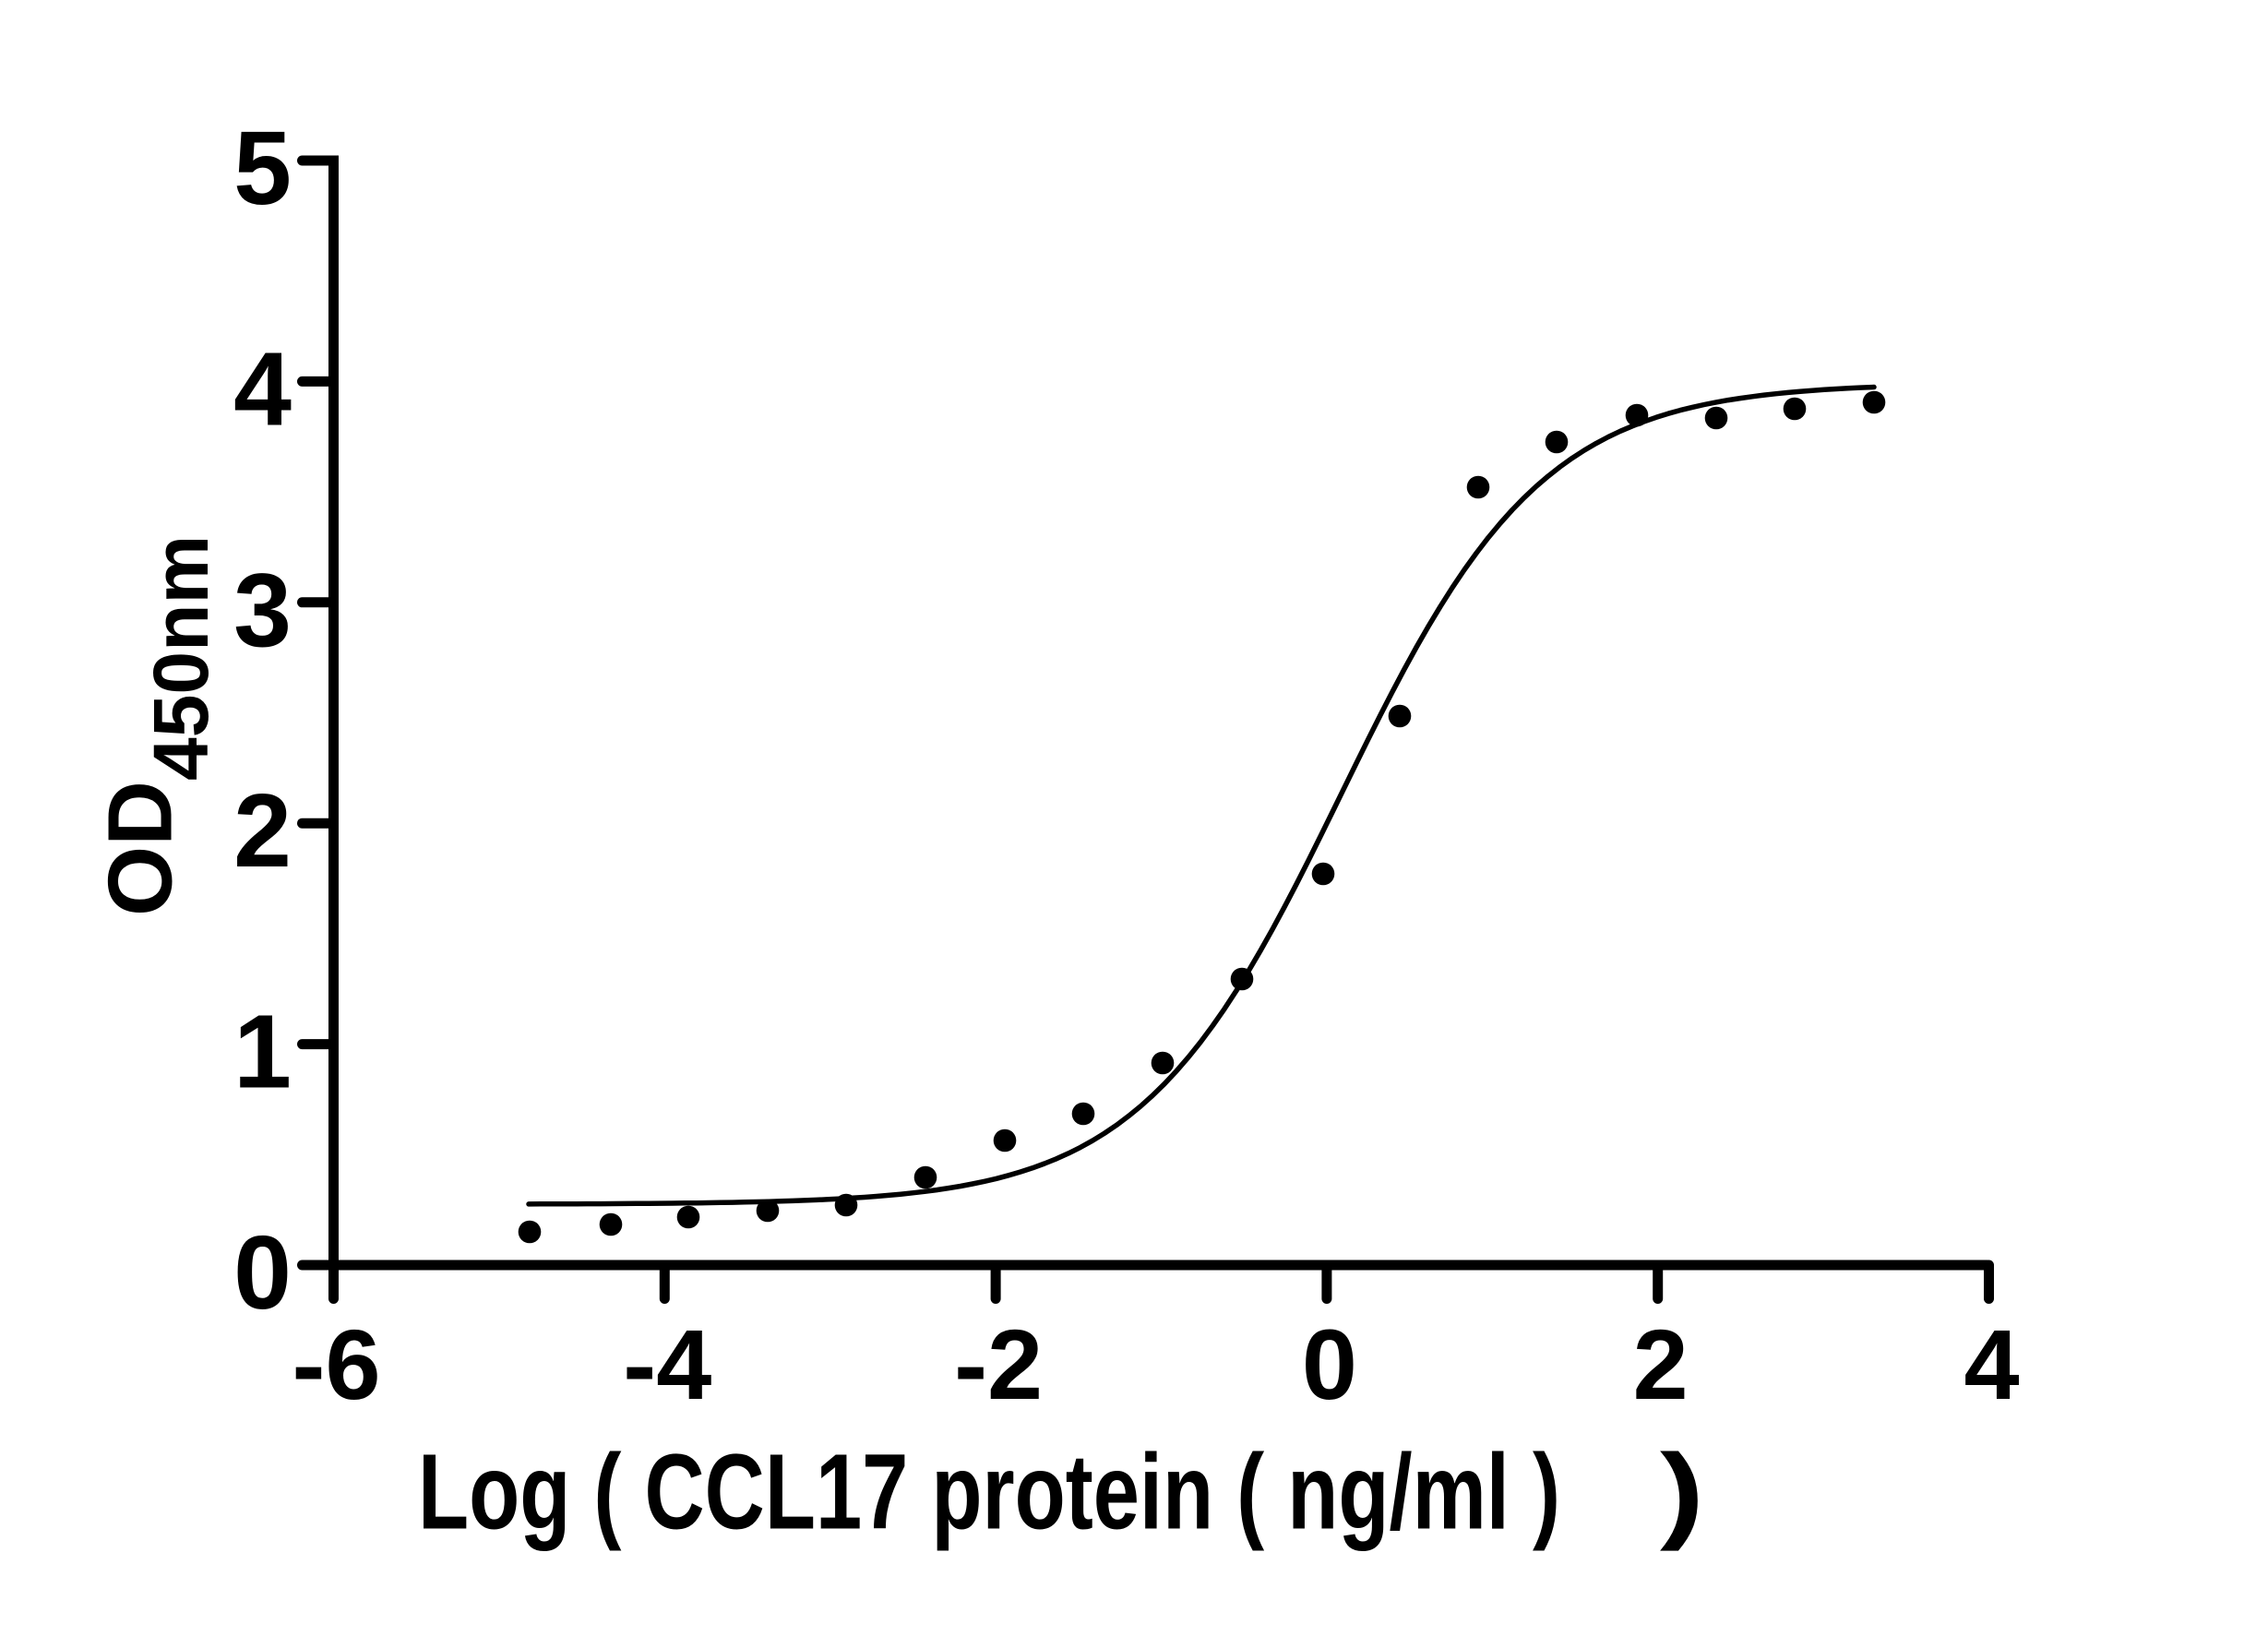  Describe the element at coordinates (262, 168) in the screenshot. I see `svg-text: 5` at that location.